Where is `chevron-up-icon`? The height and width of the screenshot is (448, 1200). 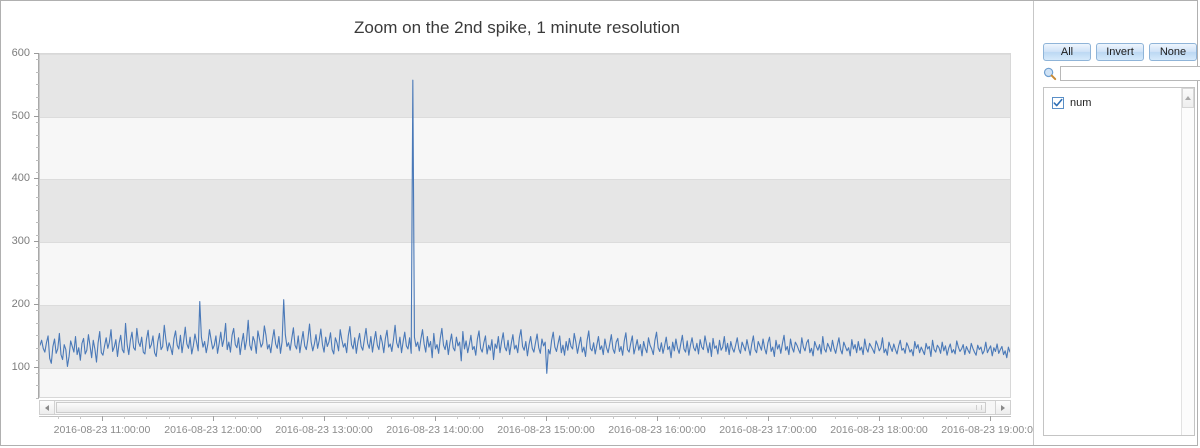
chevron-up-icon is located at coordinates (1188, 98).